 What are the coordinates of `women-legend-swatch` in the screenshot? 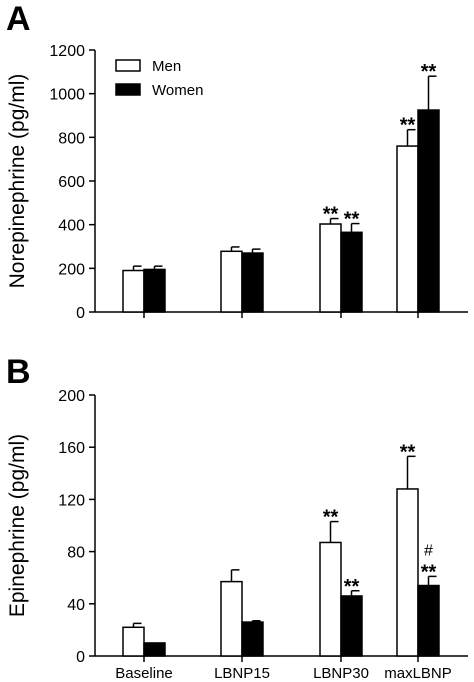 It's located at (128, 89).